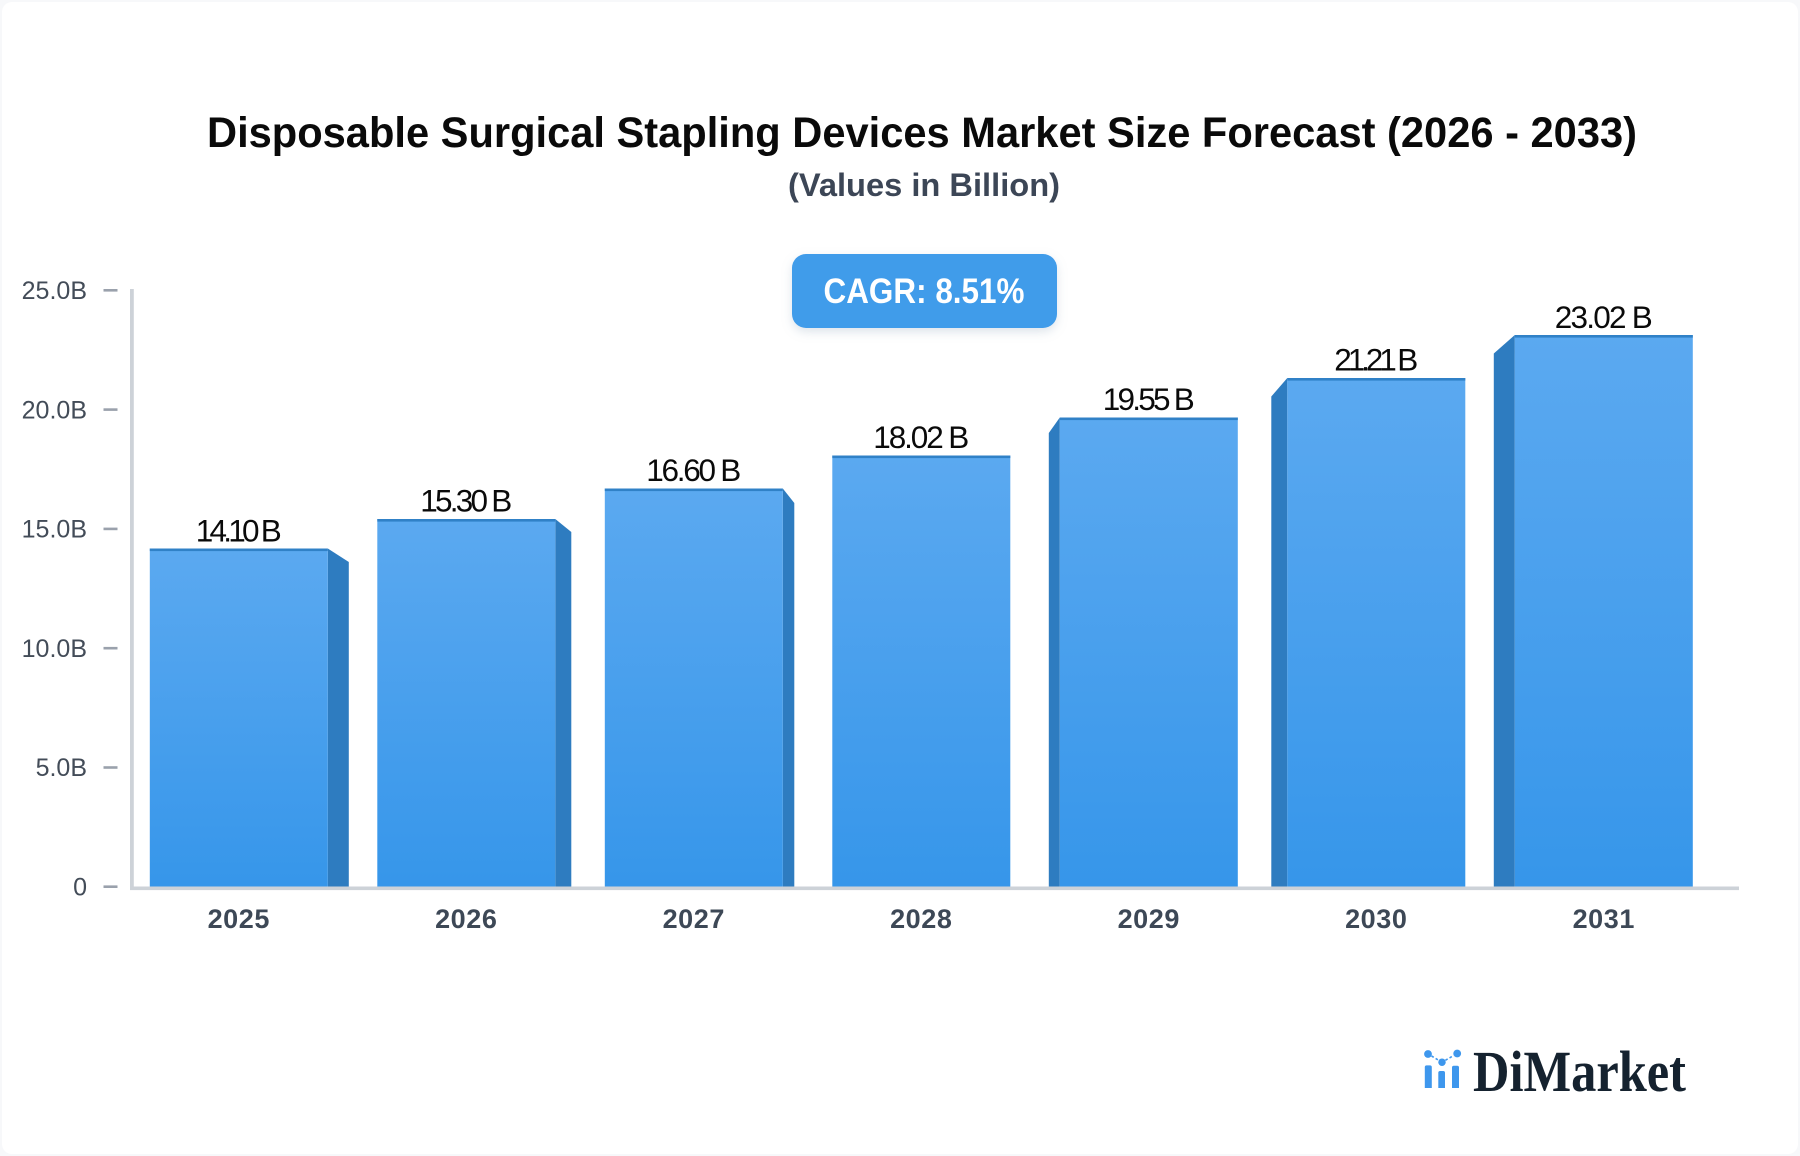 This screenshot has width=1800, height=1156. I want to click on svg-text: 10.0B, so click(54, 649).